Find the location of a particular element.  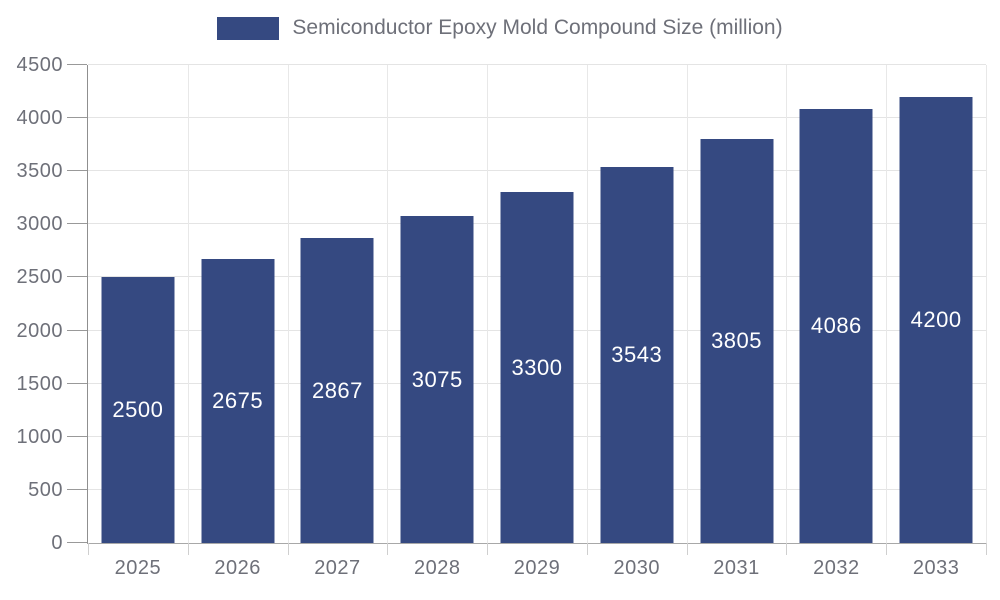

y-axis-tick-label: 0 is located at coordinates (57, 543).